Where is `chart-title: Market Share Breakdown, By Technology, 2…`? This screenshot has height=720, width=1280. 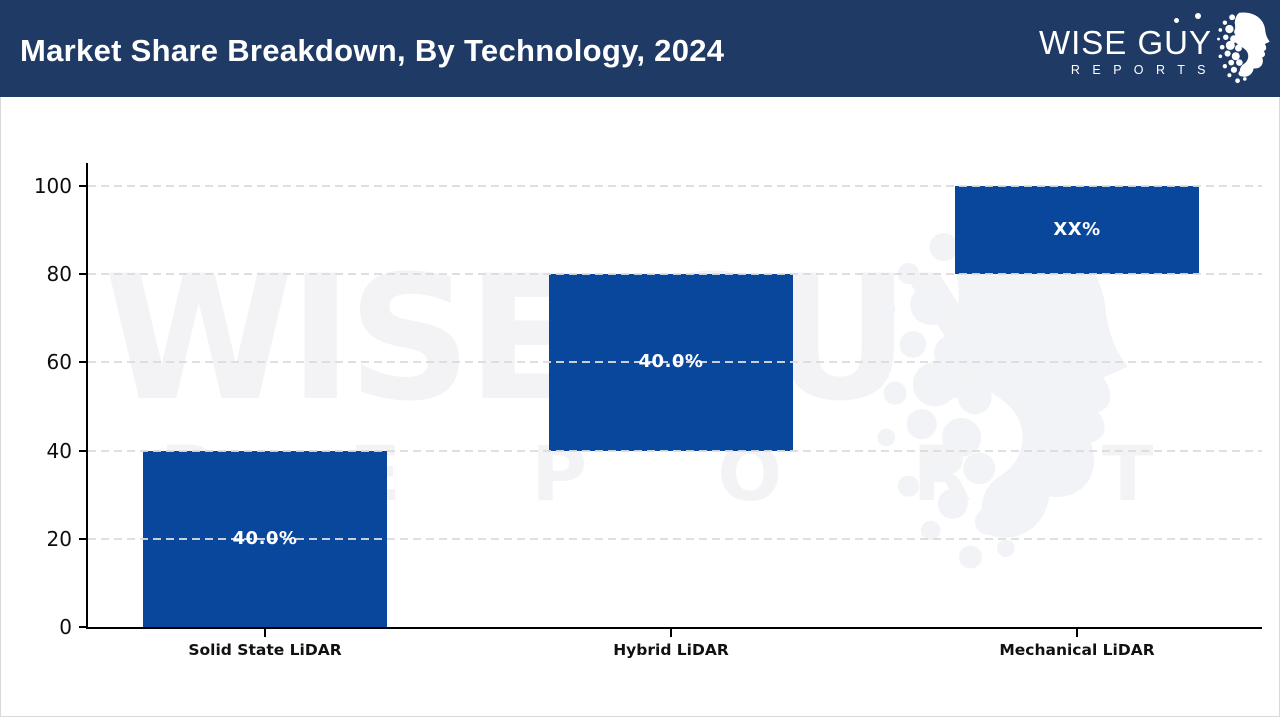 chart-title: Market Share Breakdown, By Technology, 2… is located at coordinates (372, 50).